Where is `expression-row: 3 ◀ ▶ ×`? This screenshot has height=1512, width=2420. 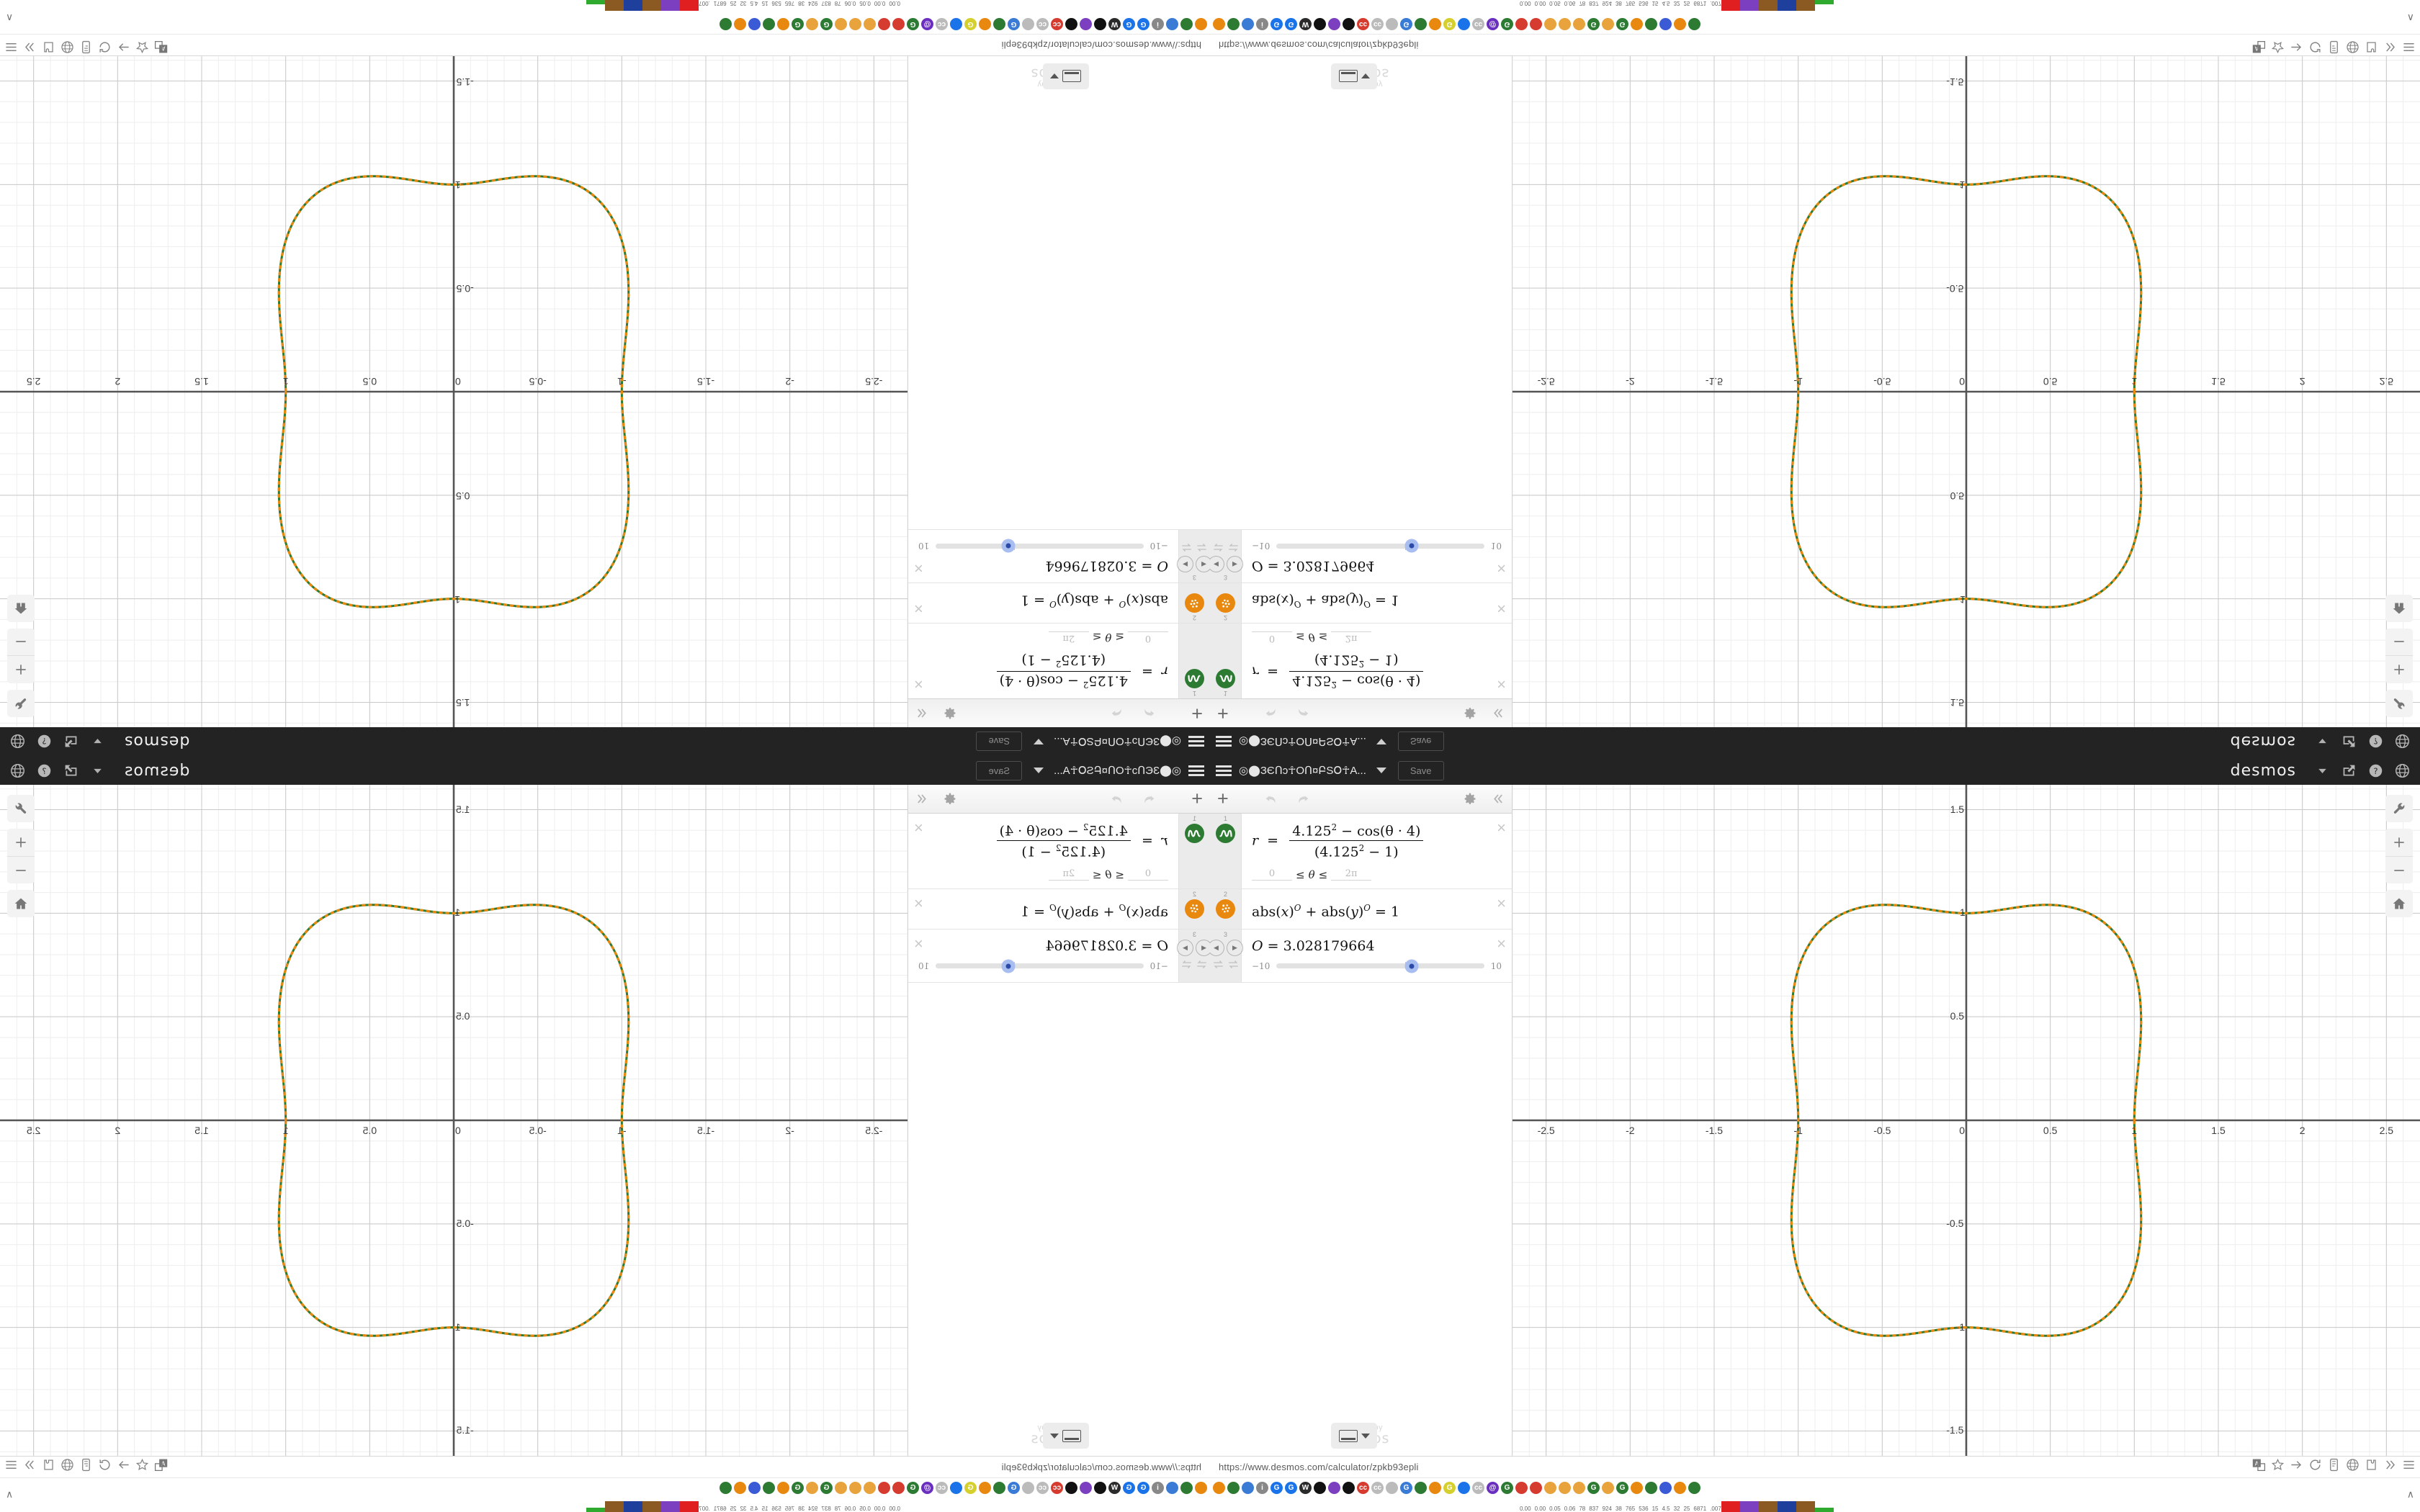 expression-row: 3 ◀ ▶ × is located at coordinates (1059, 956).